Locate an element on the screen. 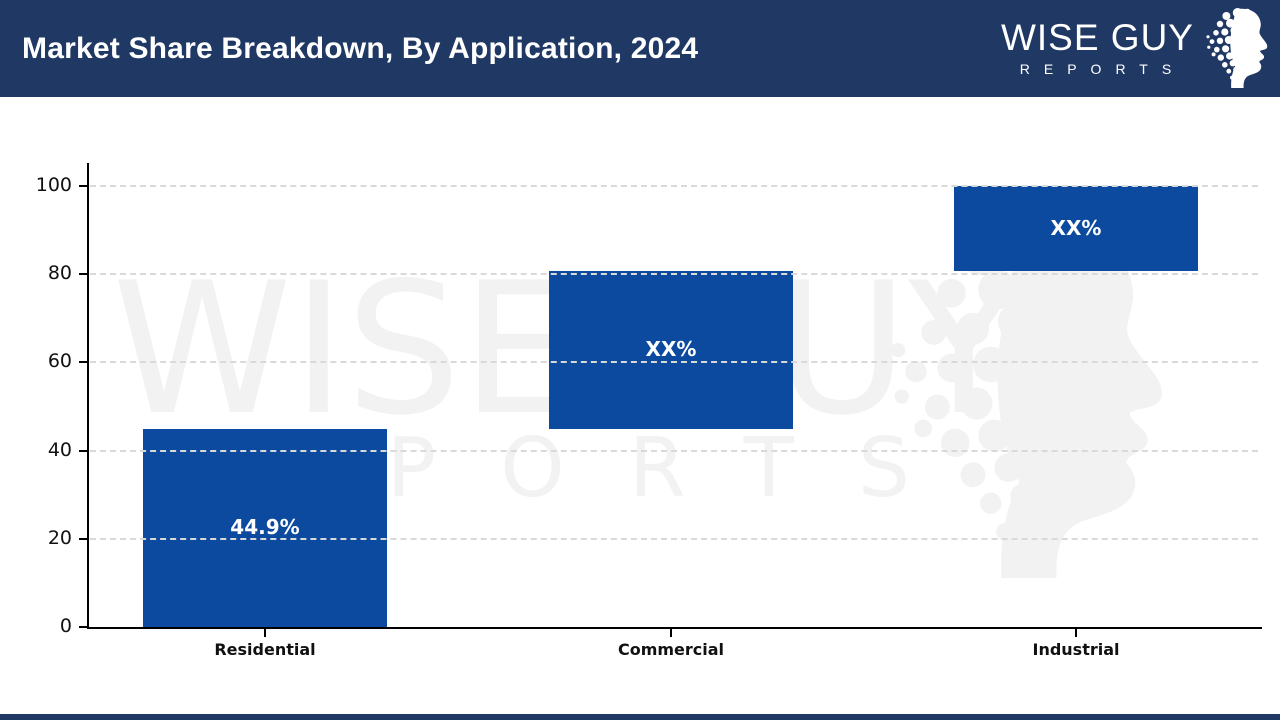  watermark-face-icon is located at coordinates (1026, 400).